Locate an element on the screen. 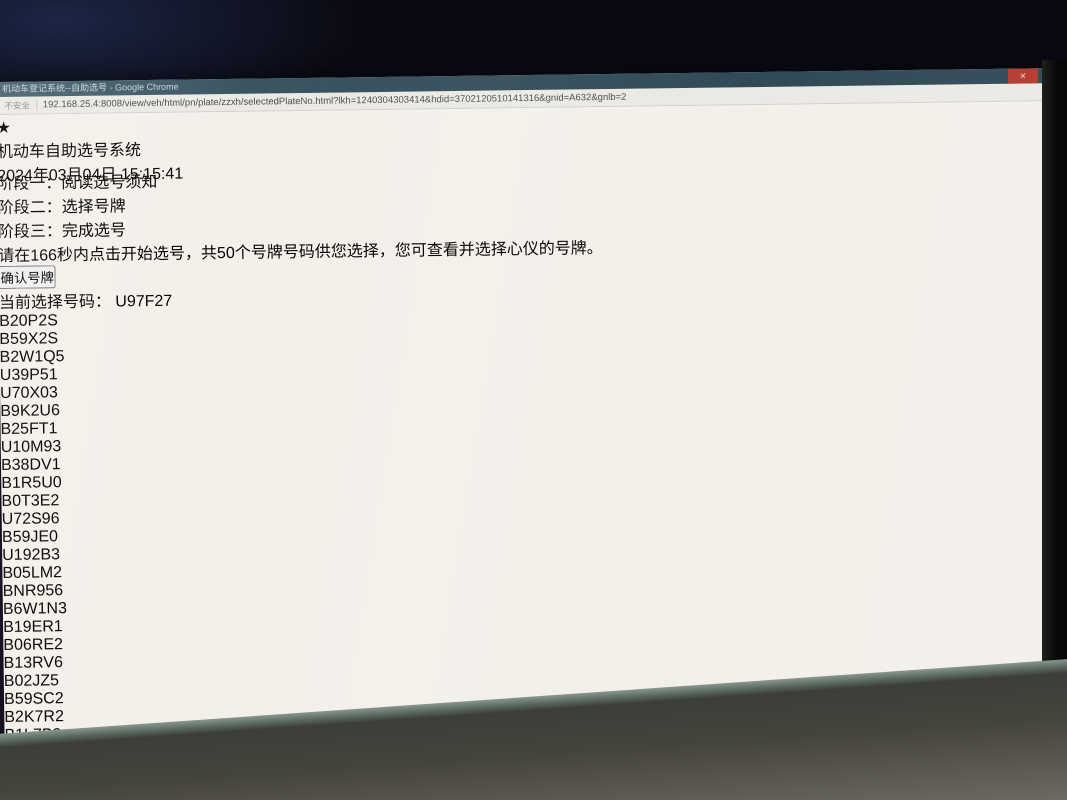  window-title: 机动车登记系统--自助选号 - Google Chrome is located at coordinates (90, 87).